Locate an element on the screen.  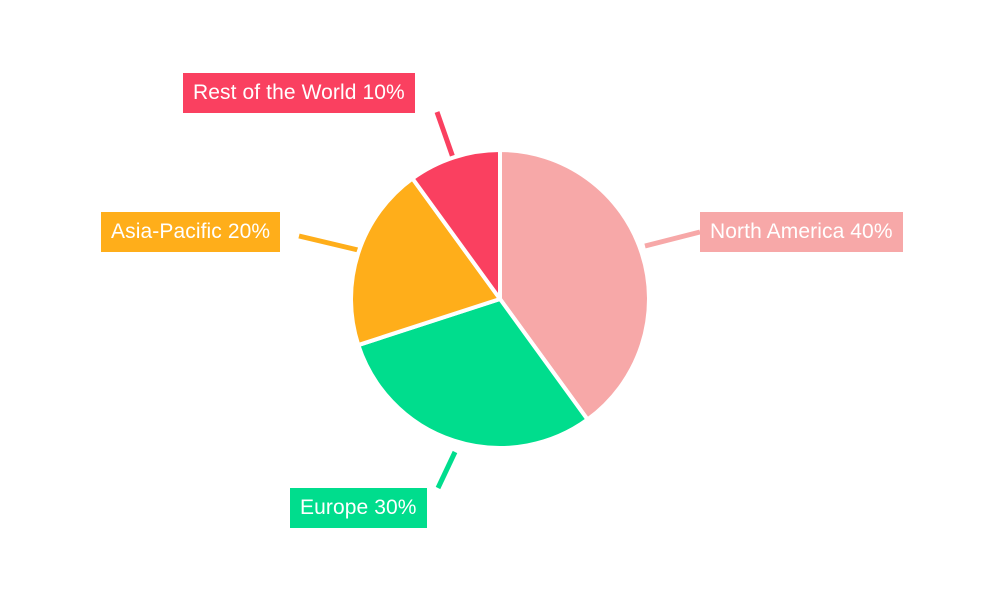
leader-line-asia-pacific is located at coordinates (328, 243).